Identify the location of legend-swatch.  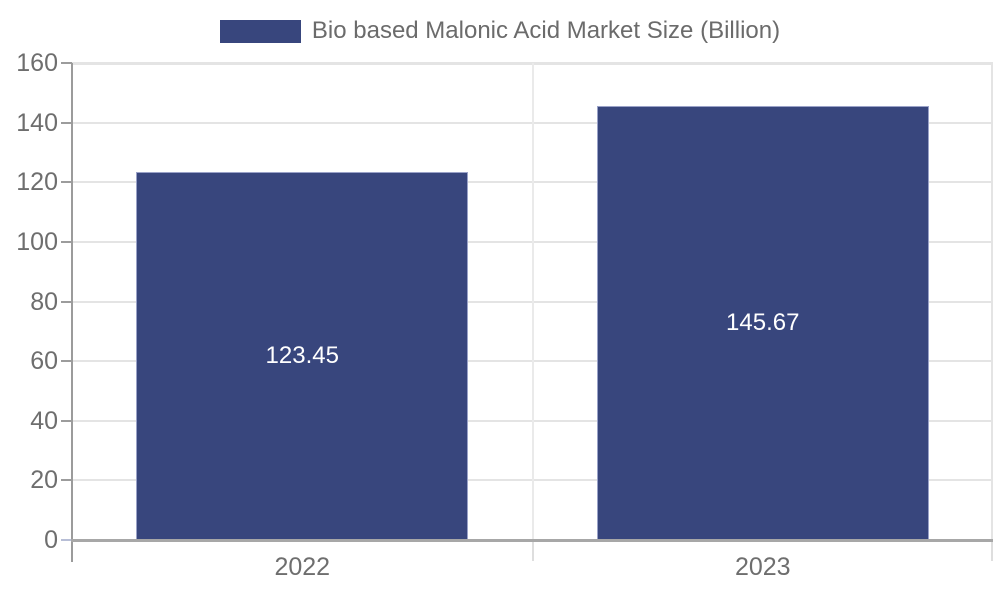
(260, 31).